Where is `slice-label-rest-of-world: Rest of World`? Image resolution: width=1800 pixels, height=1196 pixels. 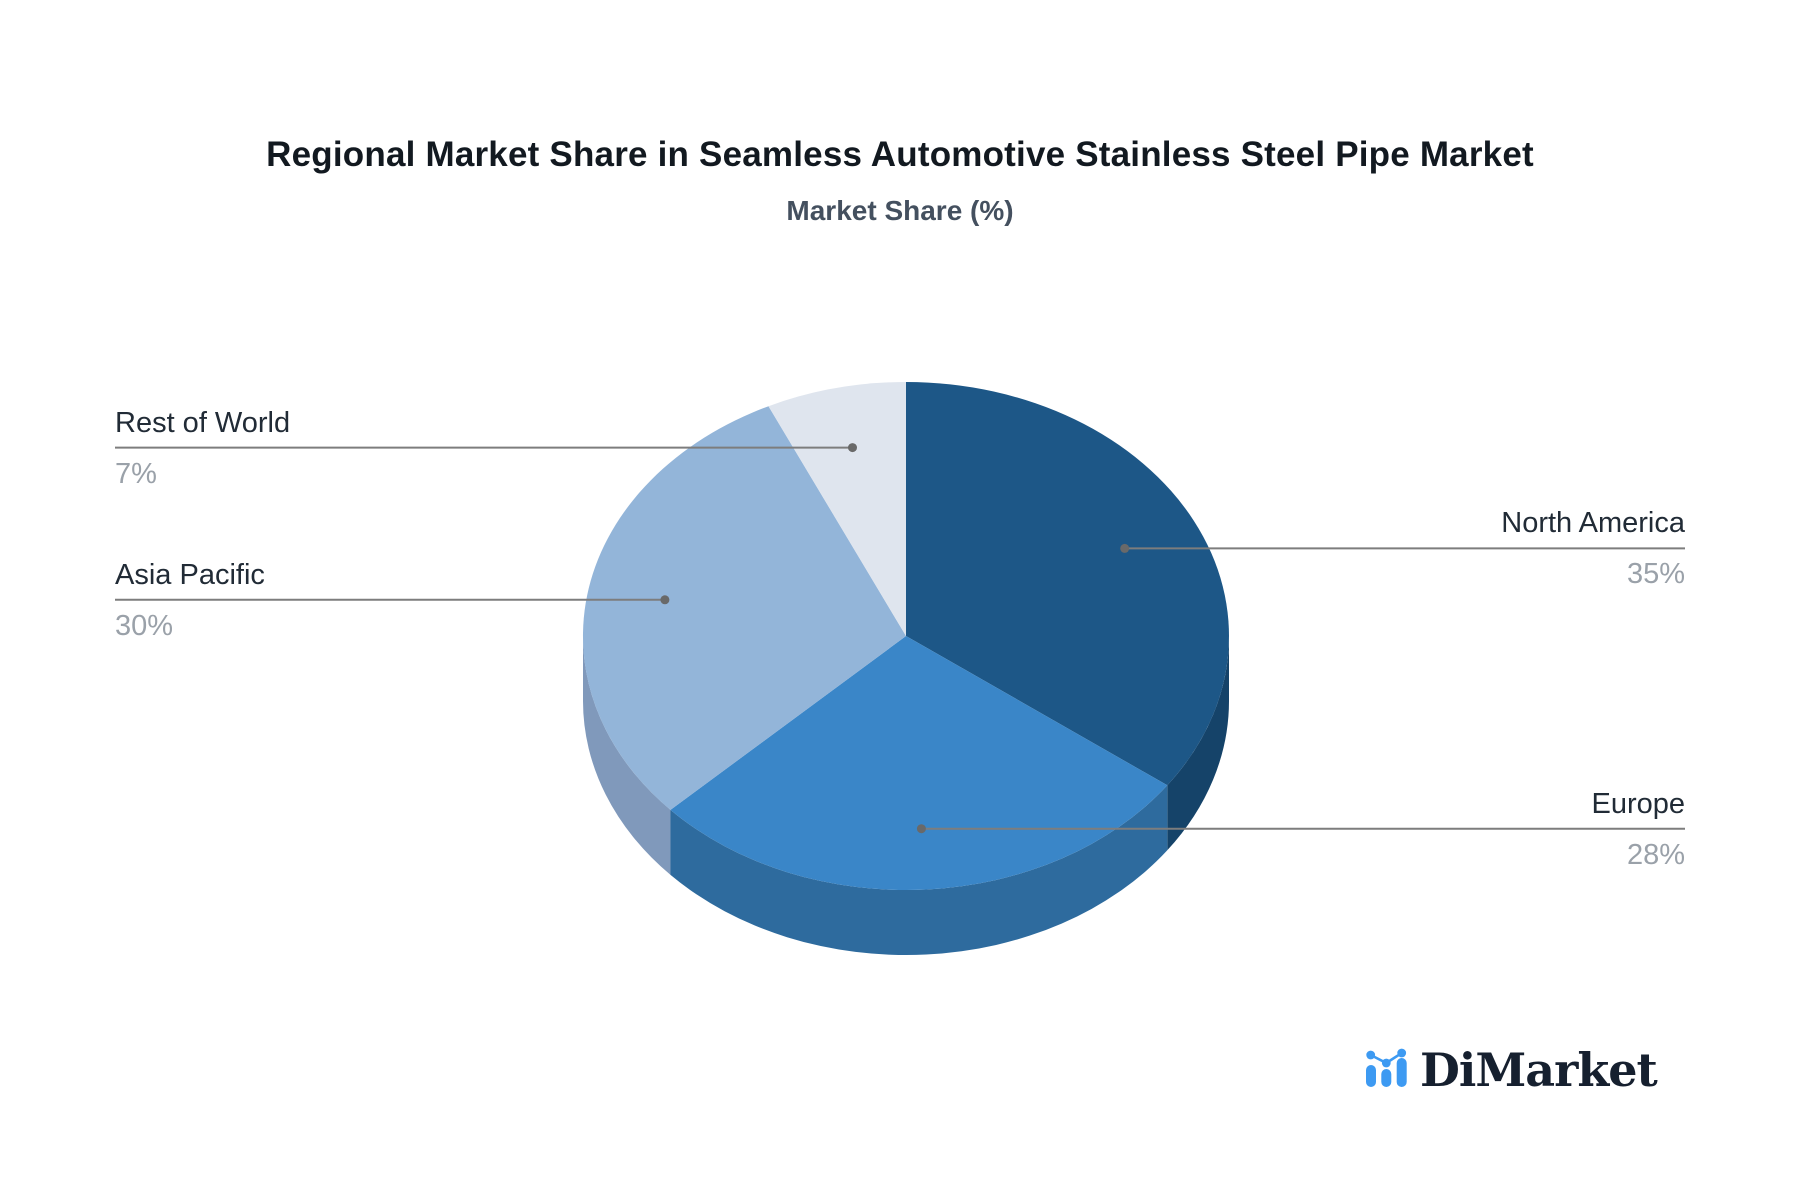
slice-label-rest-of-world: Rest of World is located at coordinates (203, 422).